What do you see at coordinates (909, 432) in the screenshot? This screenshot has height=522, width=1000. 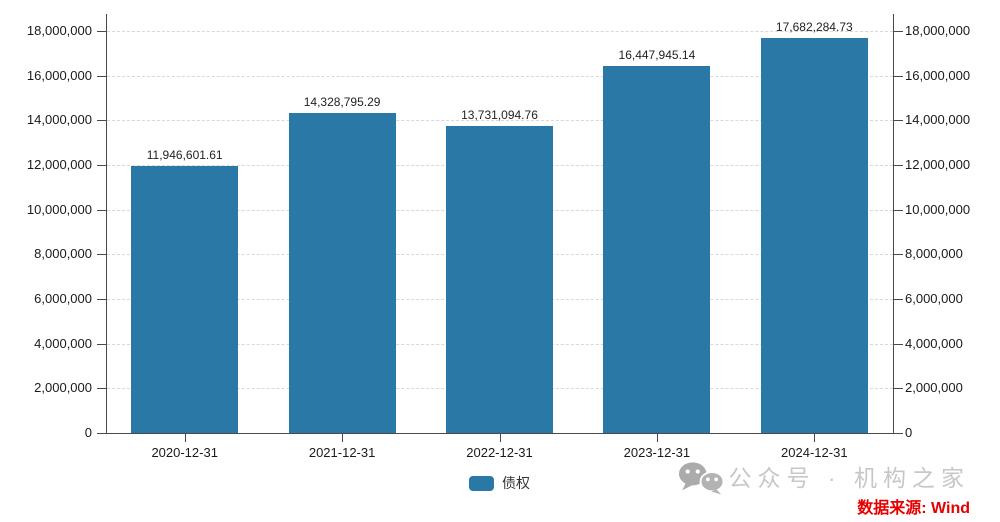 I see `y-axis-label-right: 0` at bounding box center [909, 432].